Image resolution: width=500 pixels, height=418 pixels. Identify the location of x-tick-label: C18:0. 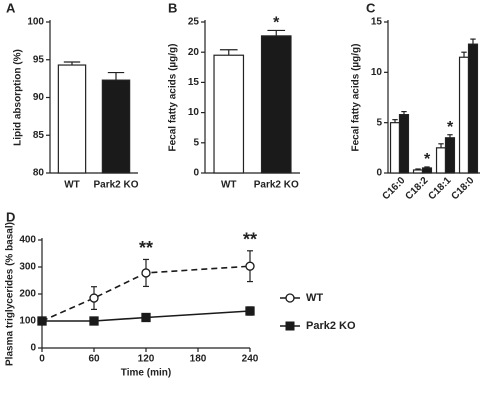
(462, 188).